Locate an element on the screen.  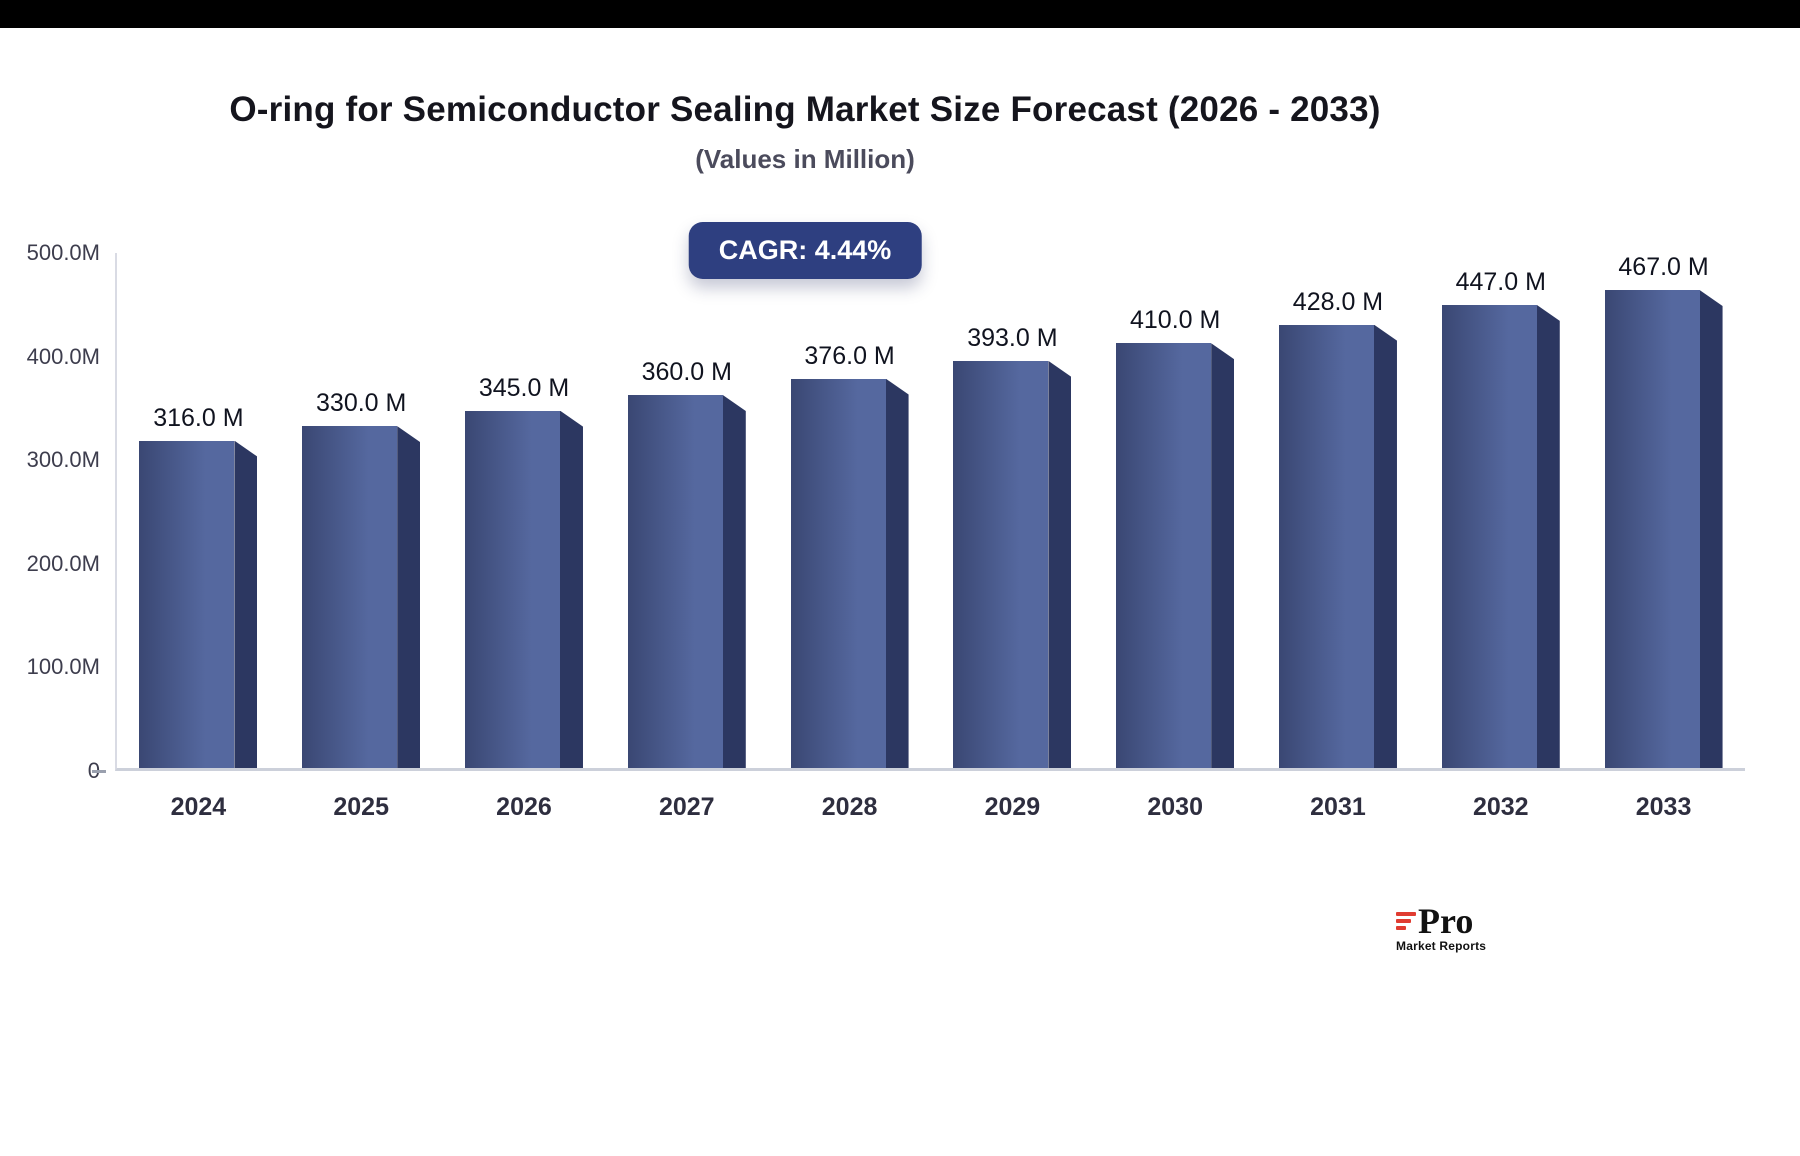
zero-tick-mark is located at coordinates (99, 771).